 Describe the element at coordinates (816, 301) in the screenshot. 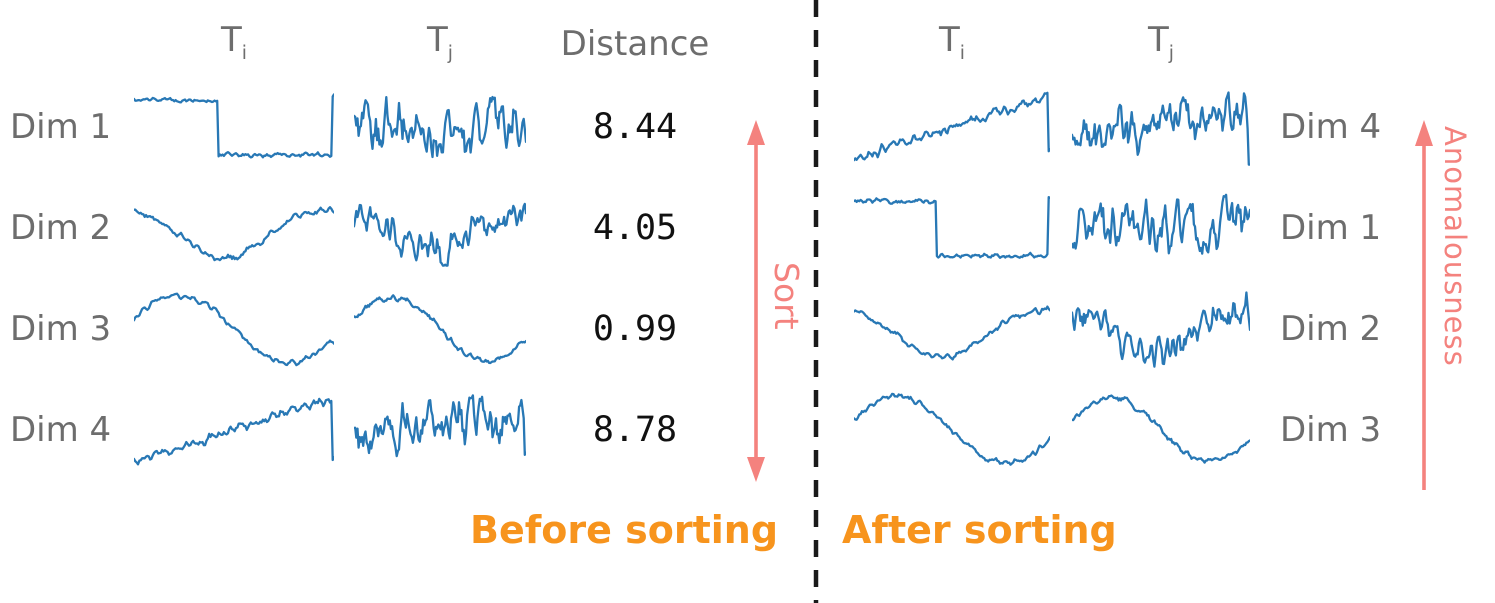

I see `dashed-divider` at that location.